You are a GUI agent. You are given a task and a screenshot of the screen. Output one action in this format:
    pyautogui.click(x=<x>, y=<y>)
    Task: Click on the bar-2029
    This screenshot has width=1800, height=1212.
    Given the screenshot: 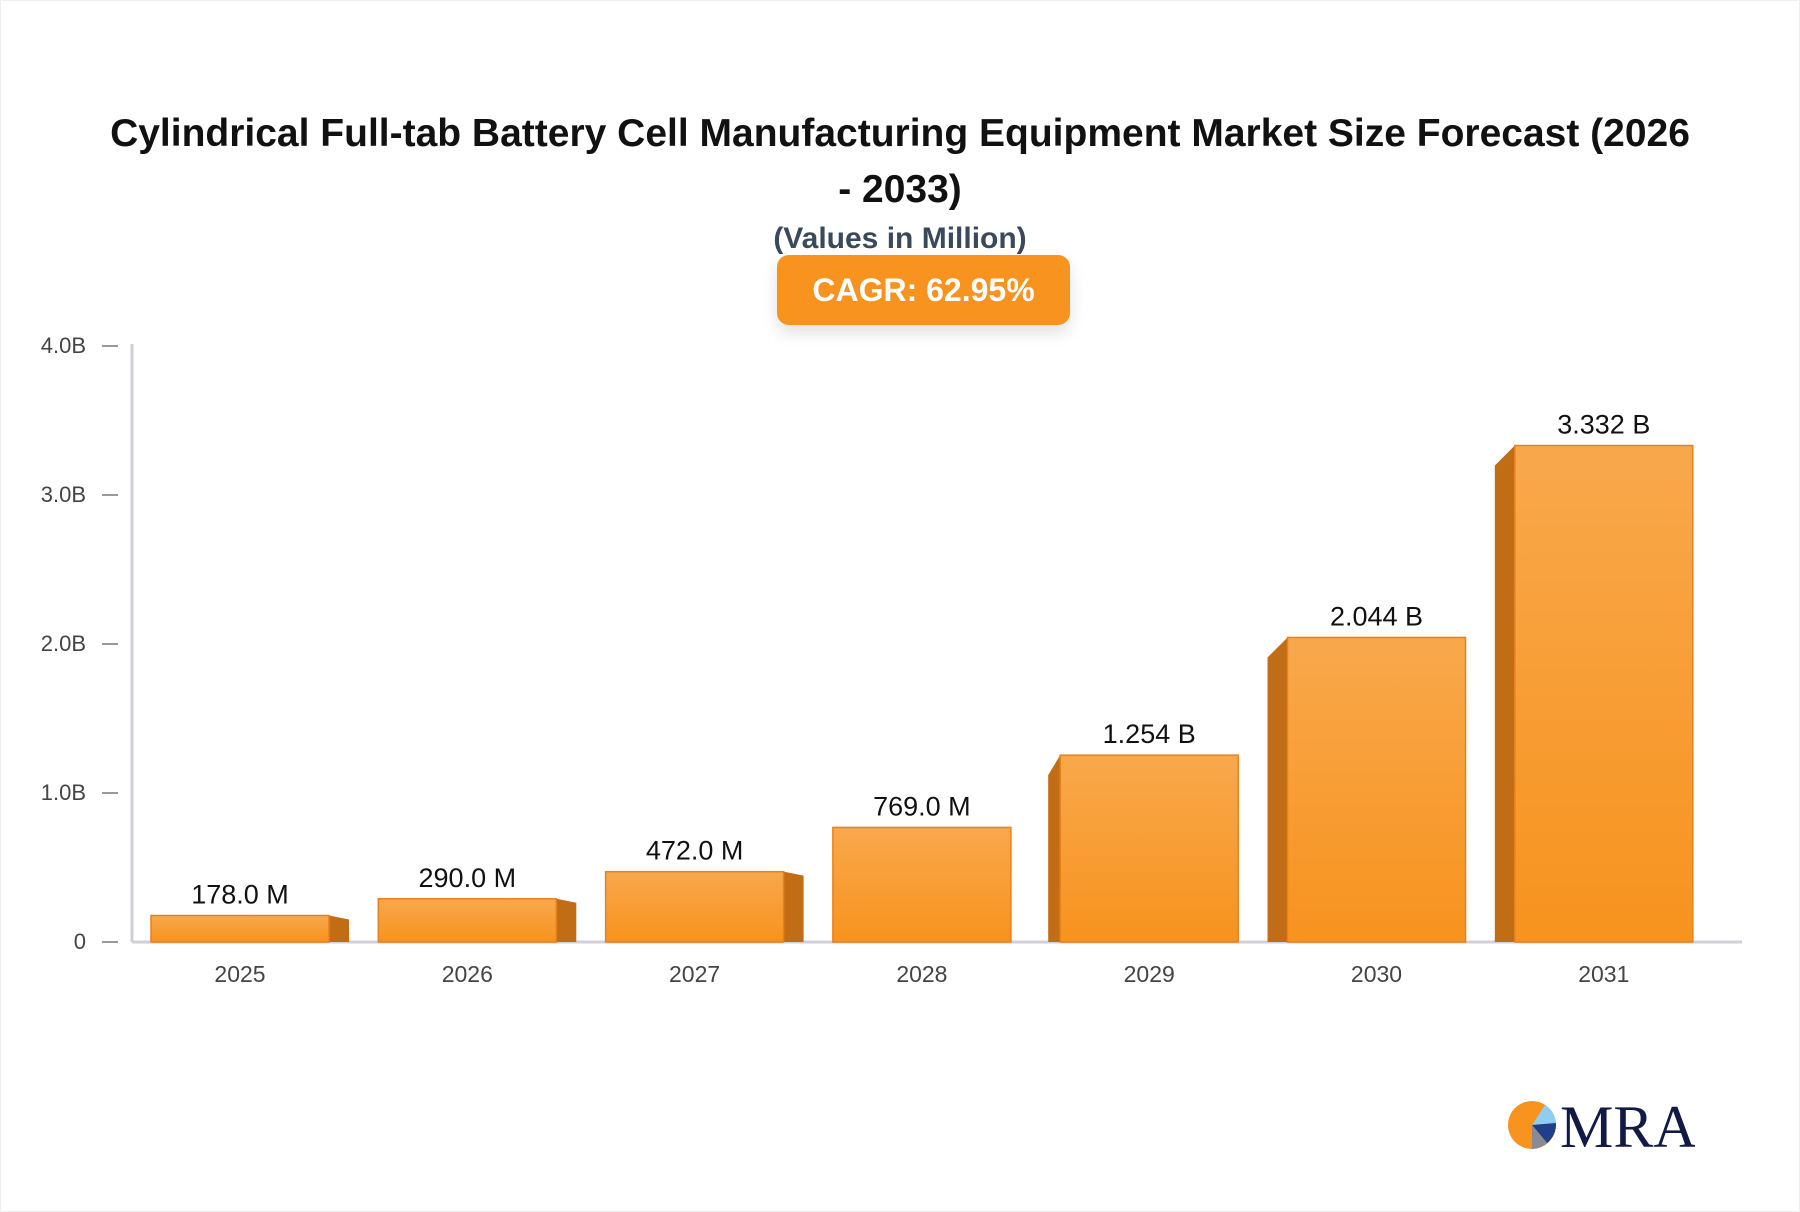 What is the action you would take?
    pyautogui.click(x=1149, y=848)
    